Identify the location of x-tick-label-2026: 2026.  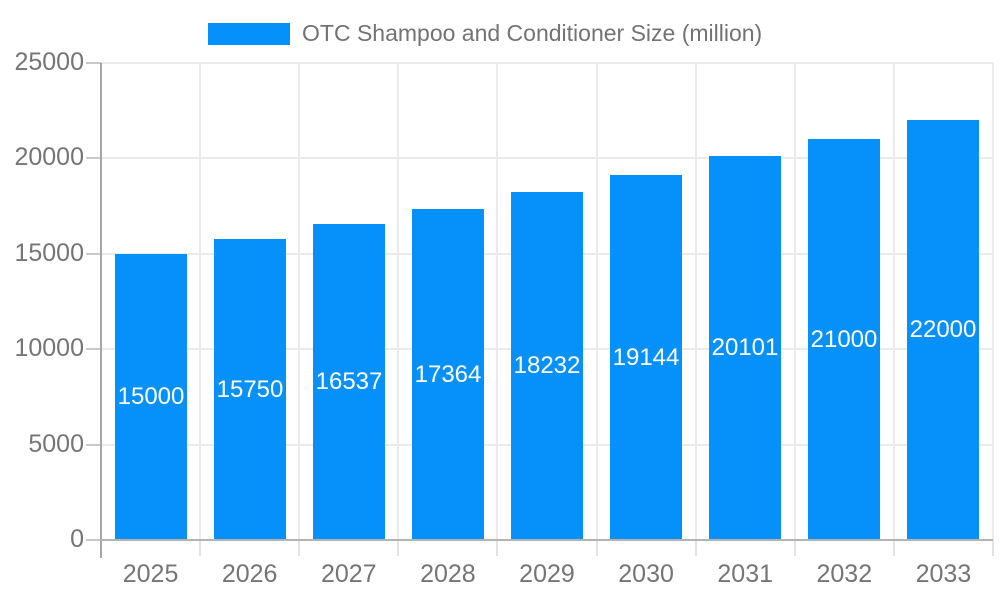
(249, 574).